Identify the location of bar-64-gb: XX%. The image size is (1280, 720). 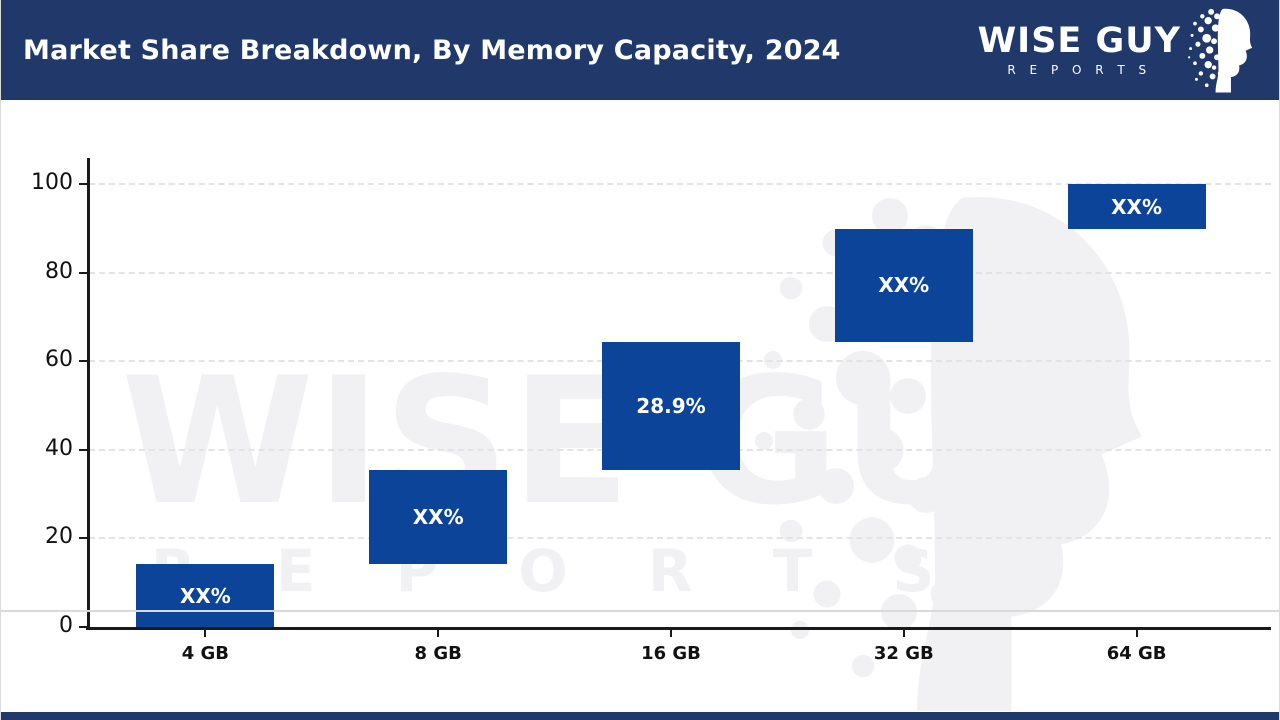
(1136, 207).